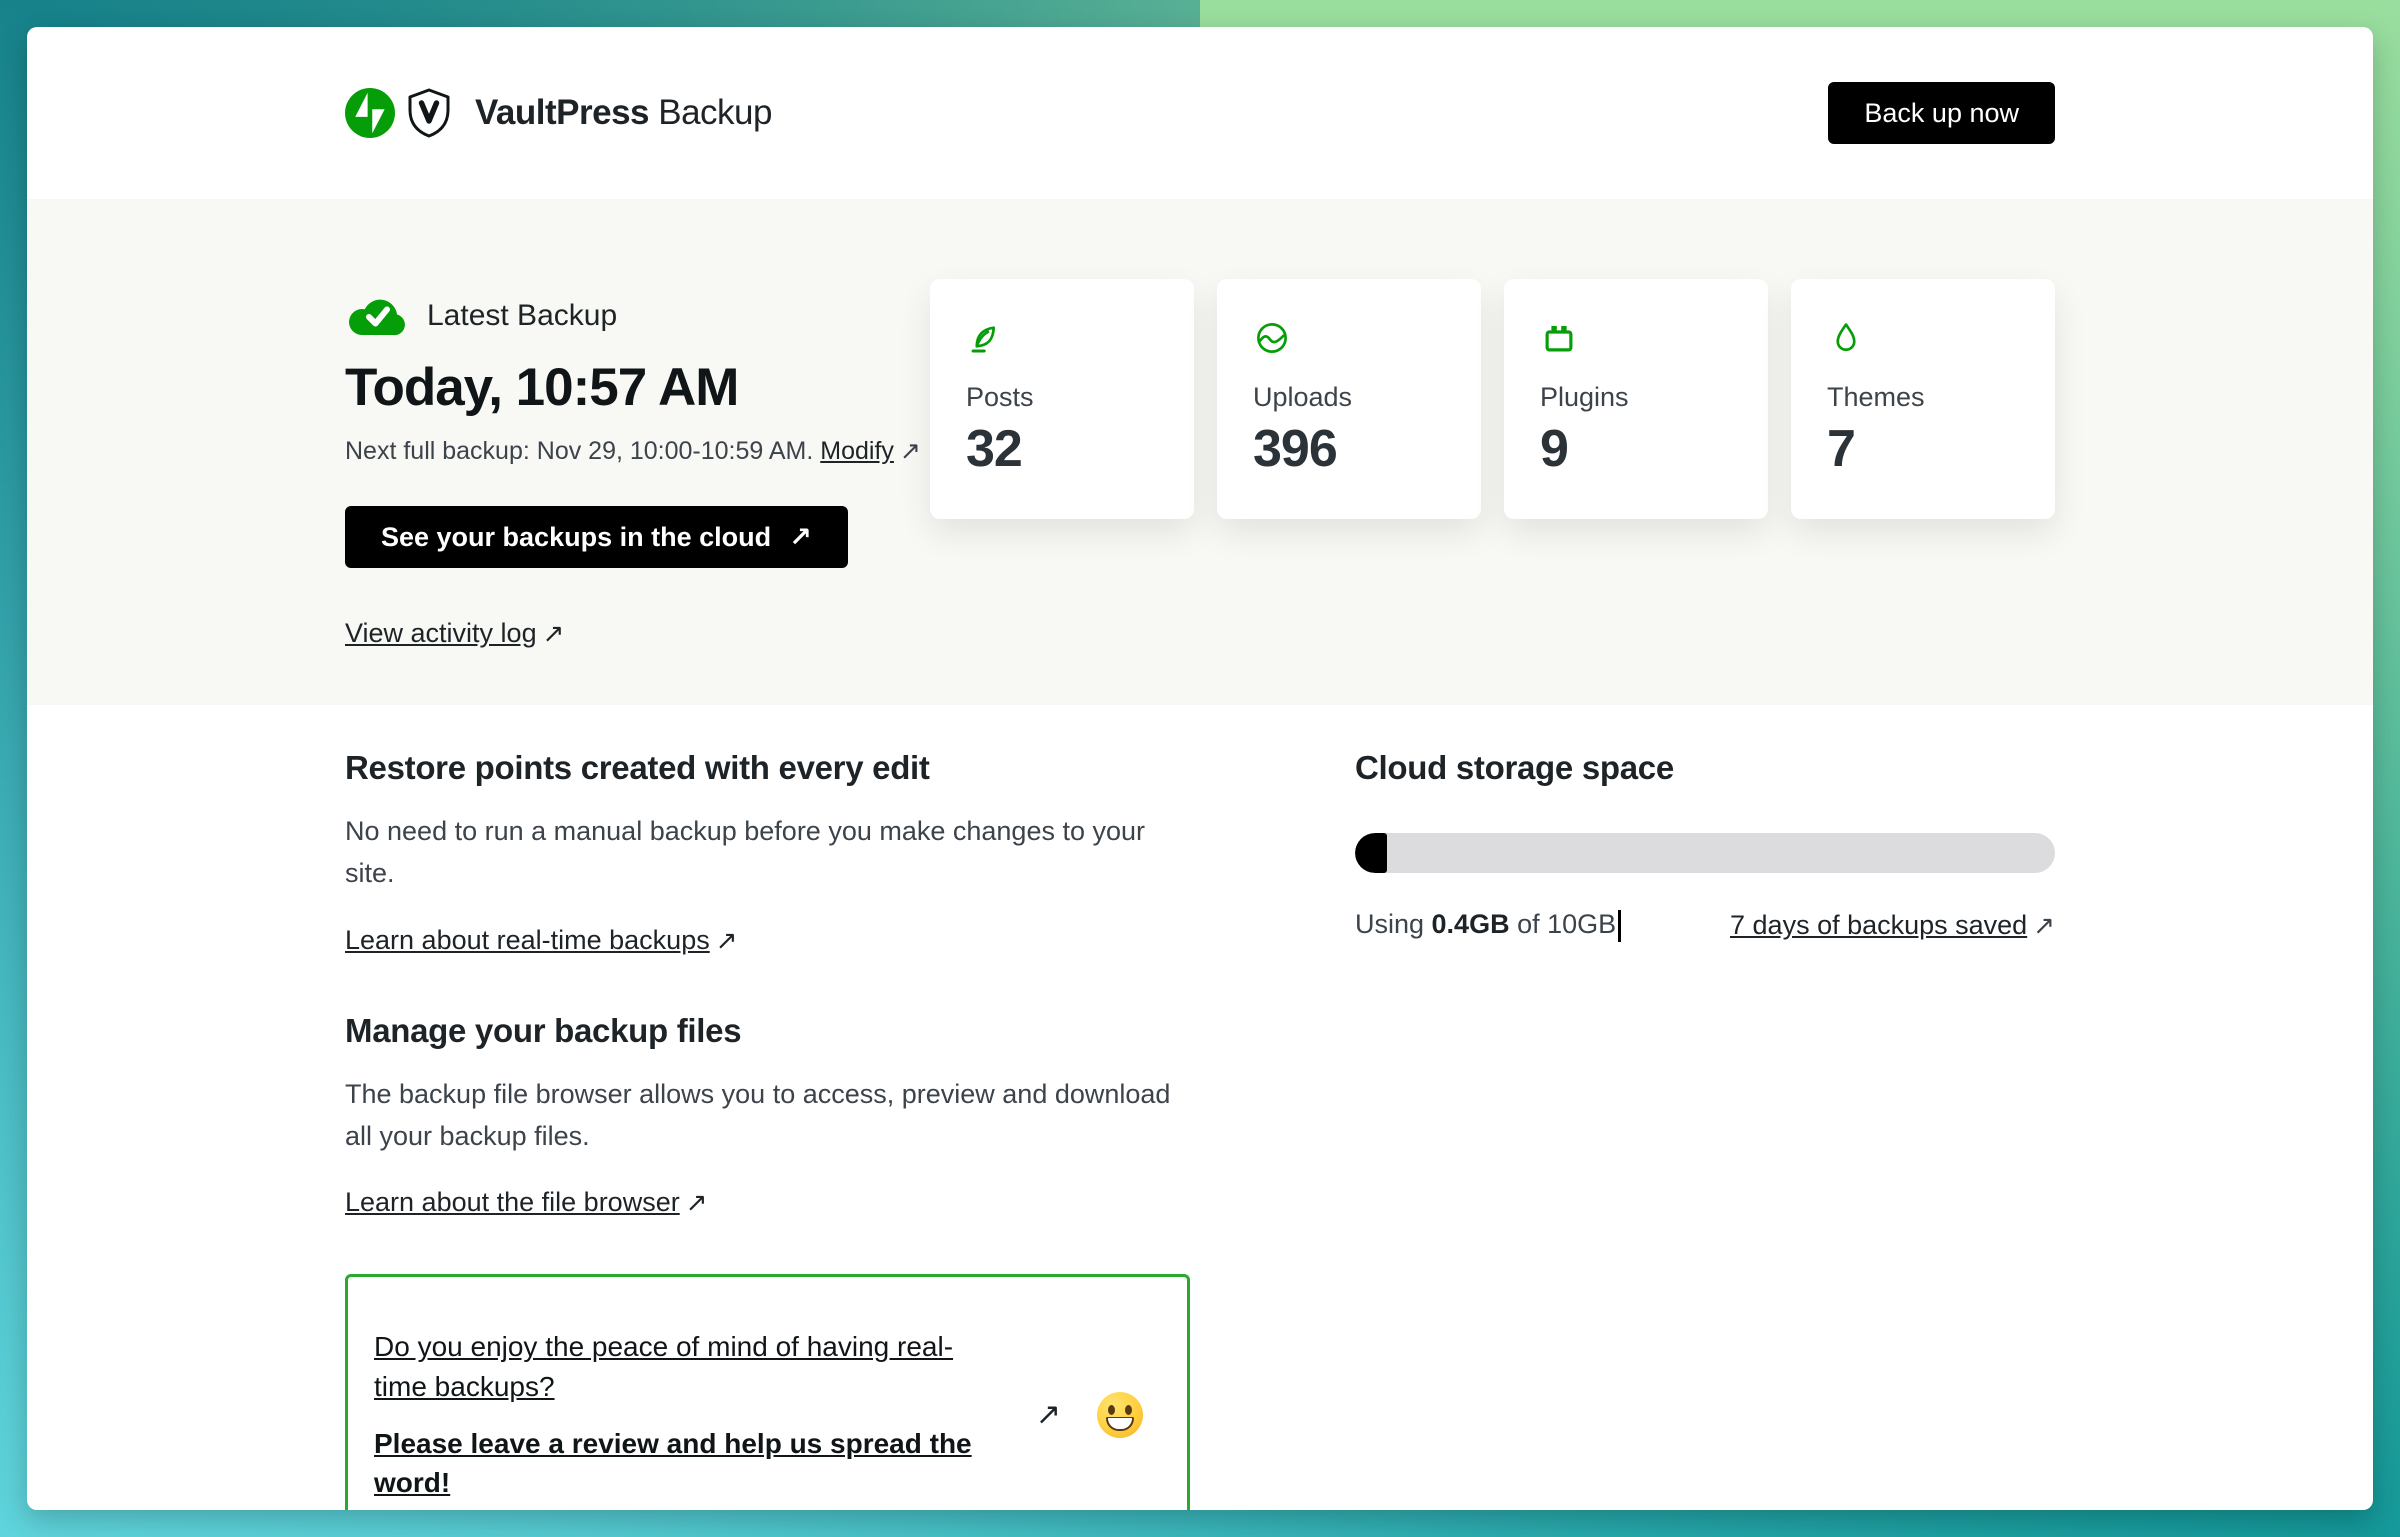  Describe the element at coordinates (377, 316) in the screenshot. I see `cloud-check-icon` at that location.